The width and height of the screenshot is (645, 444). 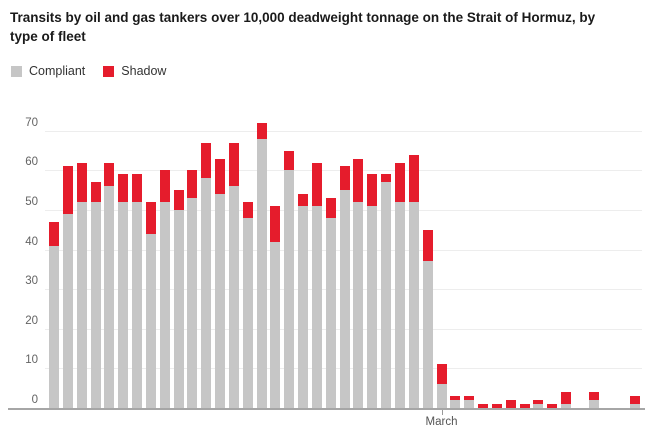 What do you see at coordinates (109, 71) in the screenshot?
I see `shadow-swatch-icon` at bounding box center [109, 71].